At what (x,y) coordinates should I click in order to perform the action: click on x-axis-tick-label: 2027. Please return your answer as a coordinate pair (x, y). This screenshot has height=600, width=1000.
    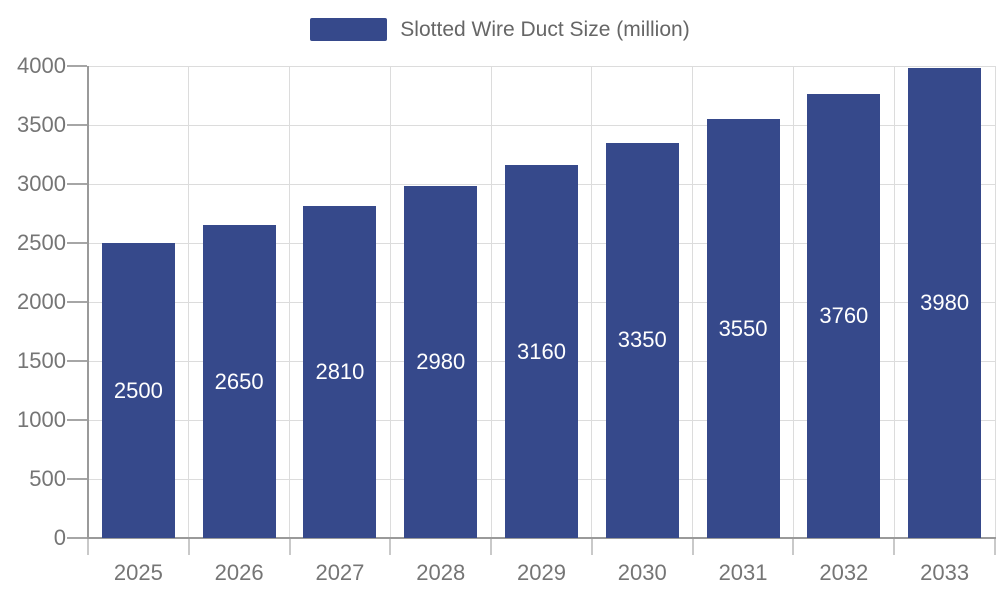
    Looking at the image, I should click on (340, 572).